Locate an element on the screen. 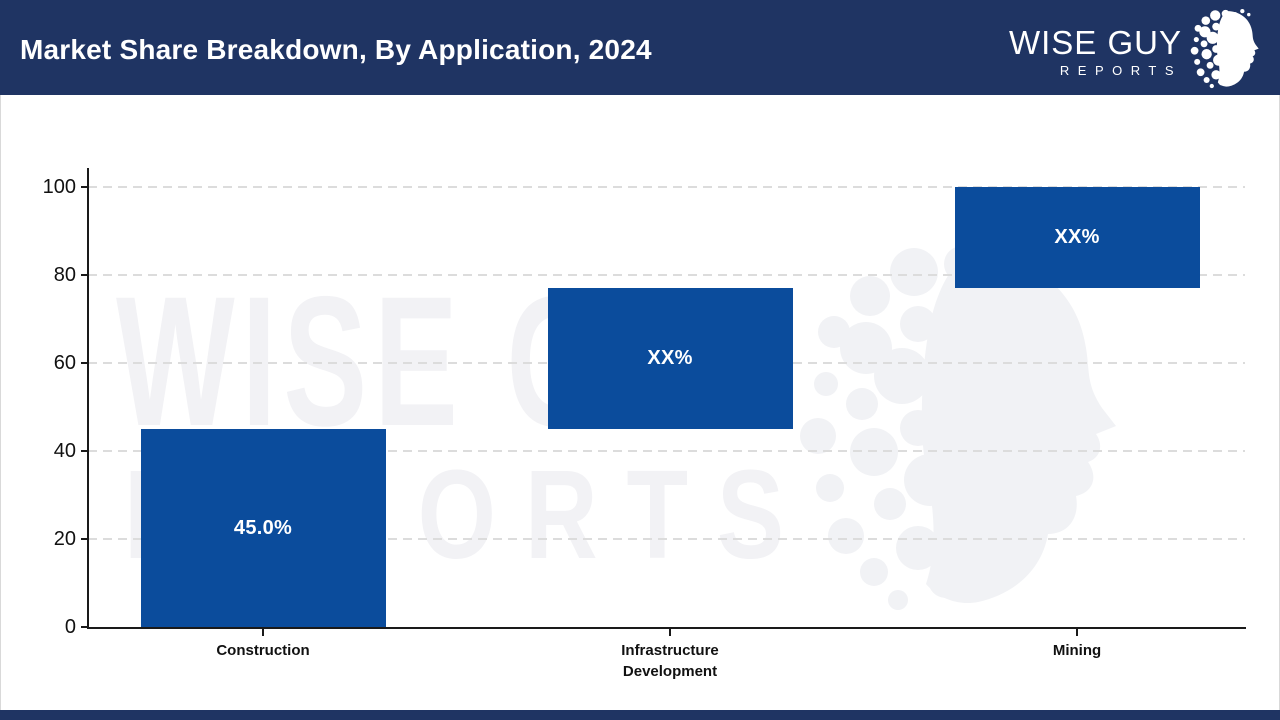  bar-infrastructure-development: XX% is located at coordinates (670, 358).